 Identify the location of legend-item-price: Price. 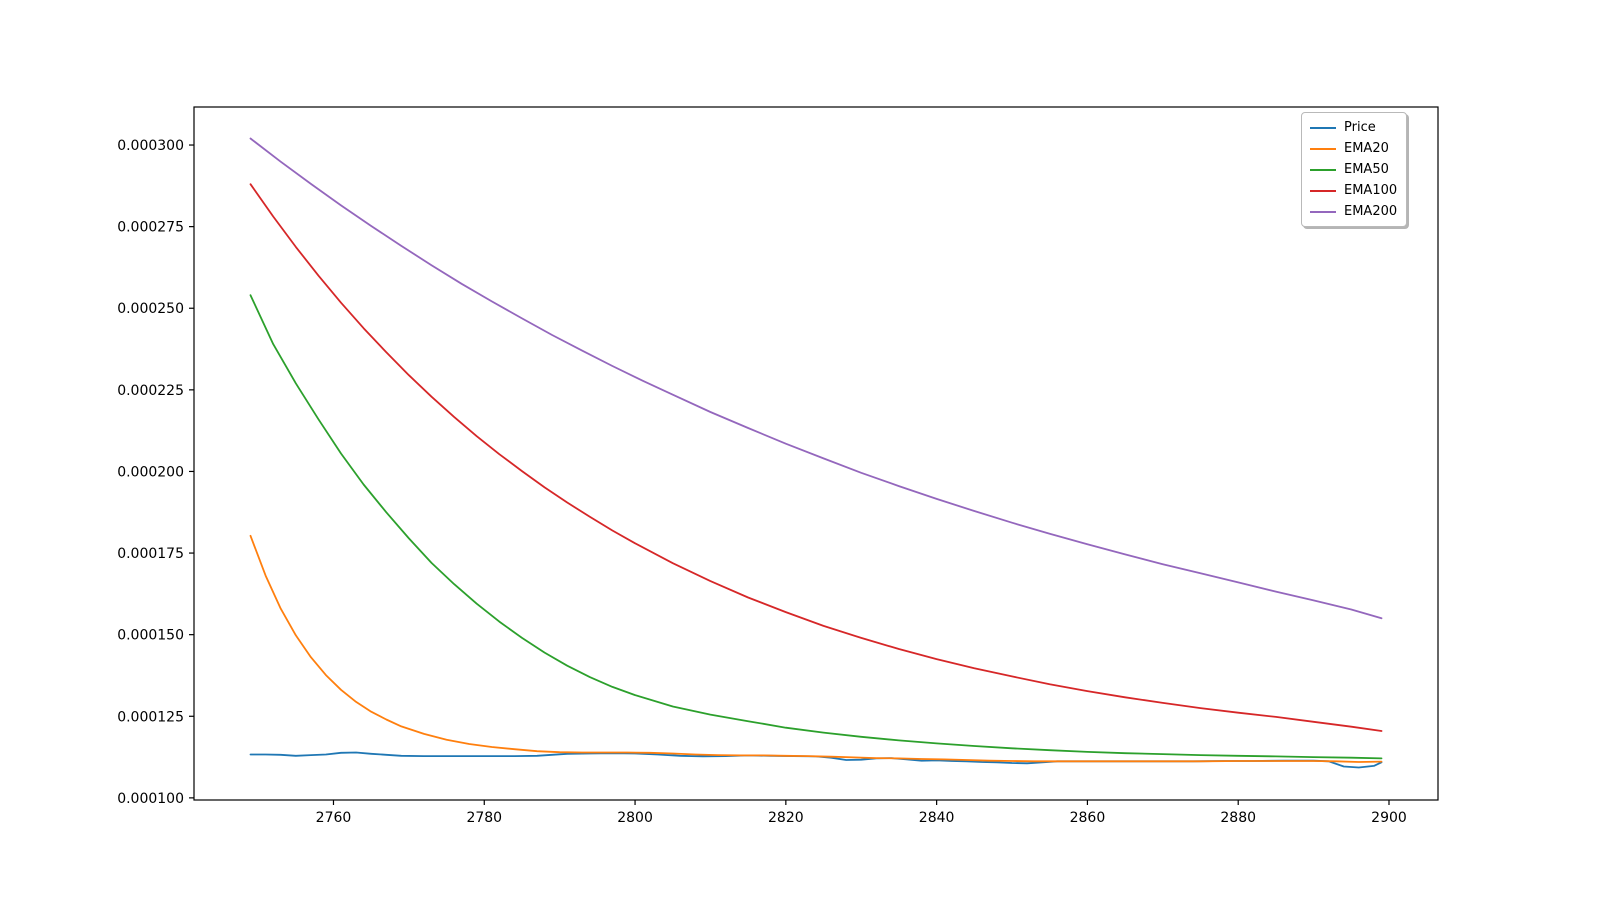
(1353, 127).